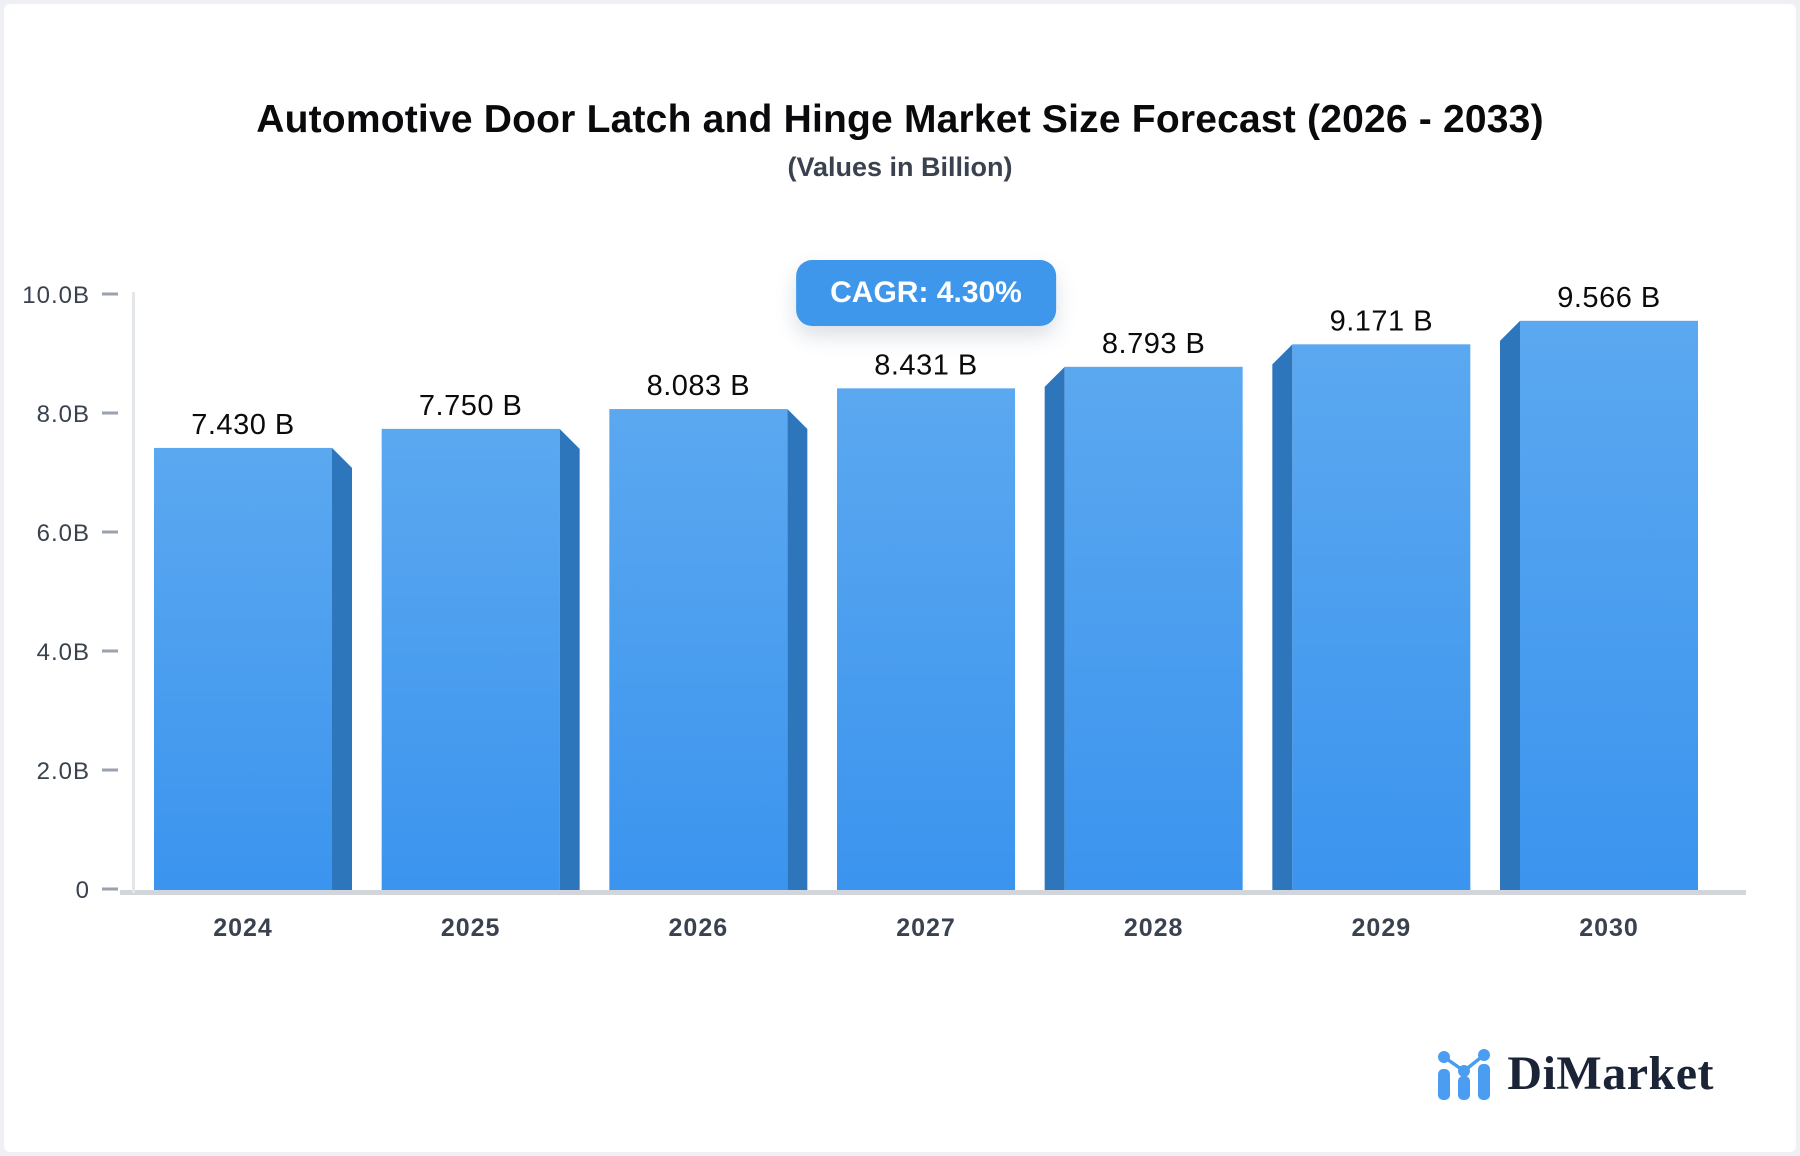 The image size is (1800, 1156). What do you see at coordinates (1608, 298) in the screenshot?
I see `bar-value-label: 9.566 B` at bounding box center [1608, 298].